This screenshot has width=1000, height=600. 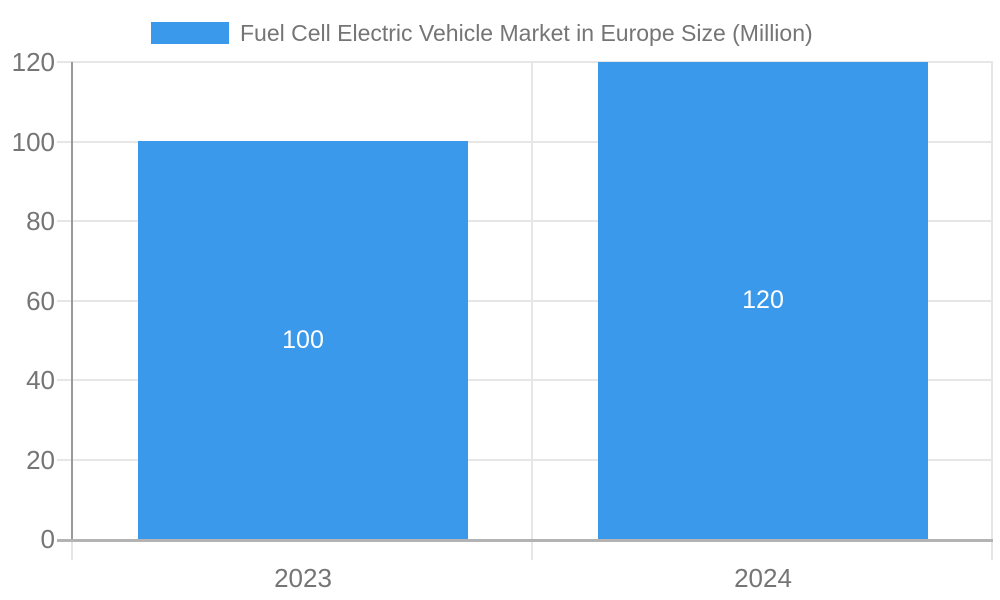 I want to click on x-tick-label: 2024, so click(x=763, y=578).